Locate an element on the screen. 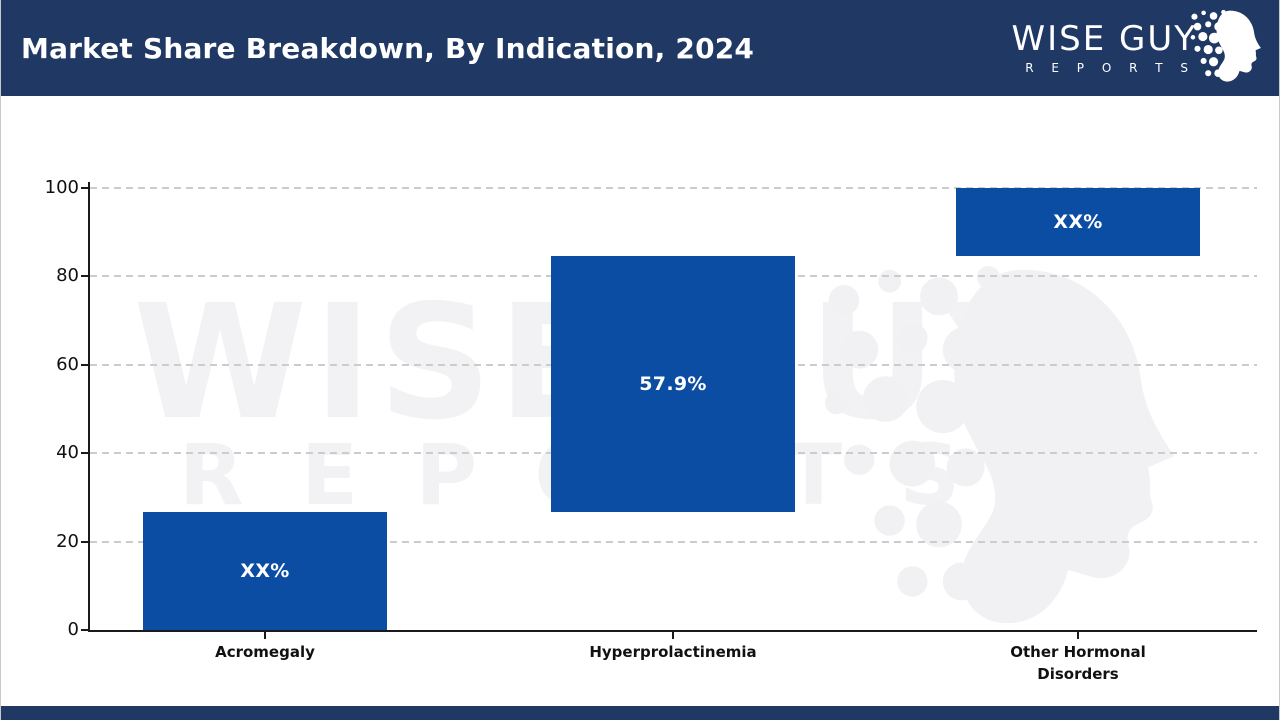 The height and width of the screenshot is (720, 1280). y-tick-label: 60 is located at coordinates (67, 364).